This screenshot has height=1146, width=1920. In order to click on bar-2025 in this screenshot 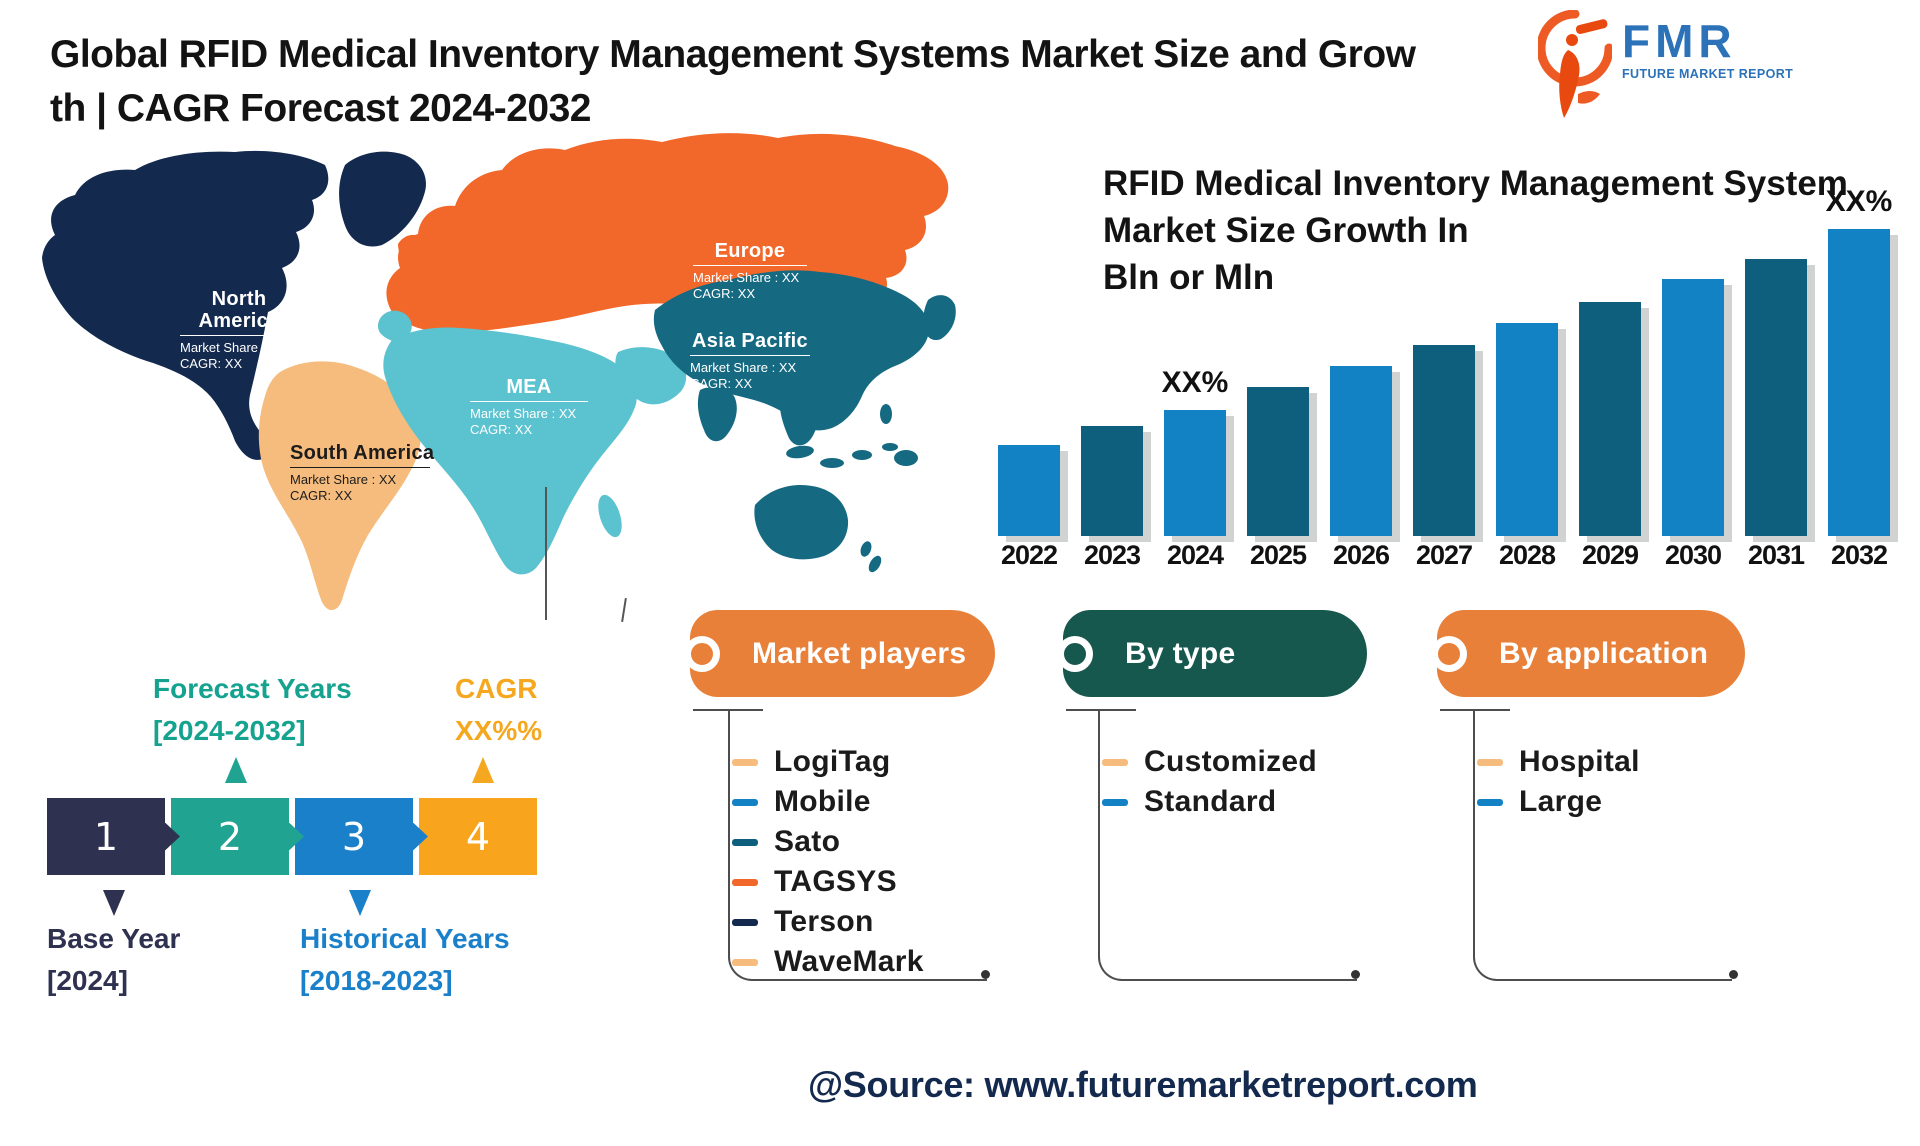, I will do `click(1278, 360)`.